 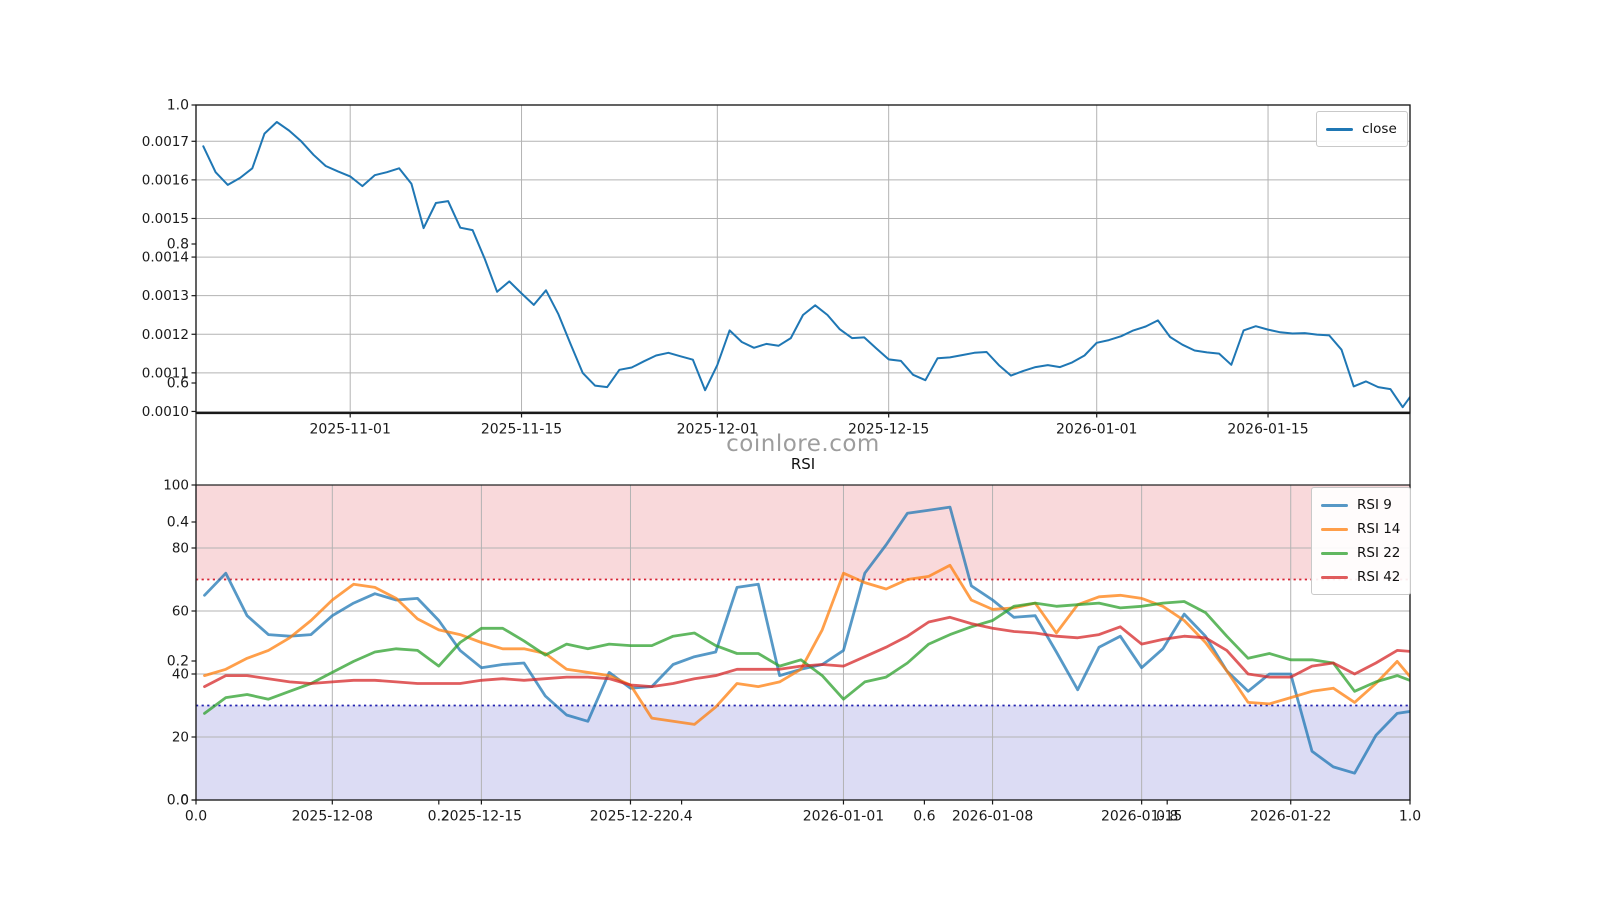 What do you see at coordinates (1379, 529) in the screenshot?
I see `legend-label: RSI 14` at bounding box center [1379, 529].